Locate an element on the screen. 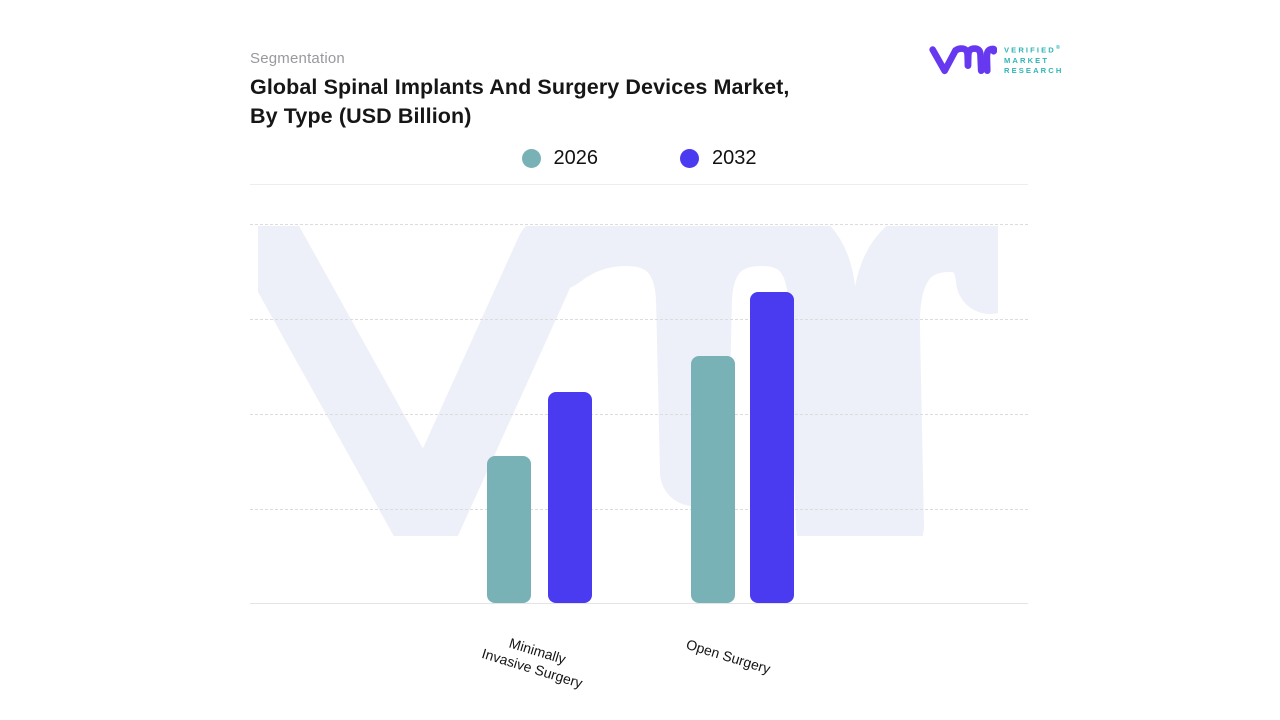 The image size is (1280, 720). legend: 2026 2032 is located at coordinates (639, 158).